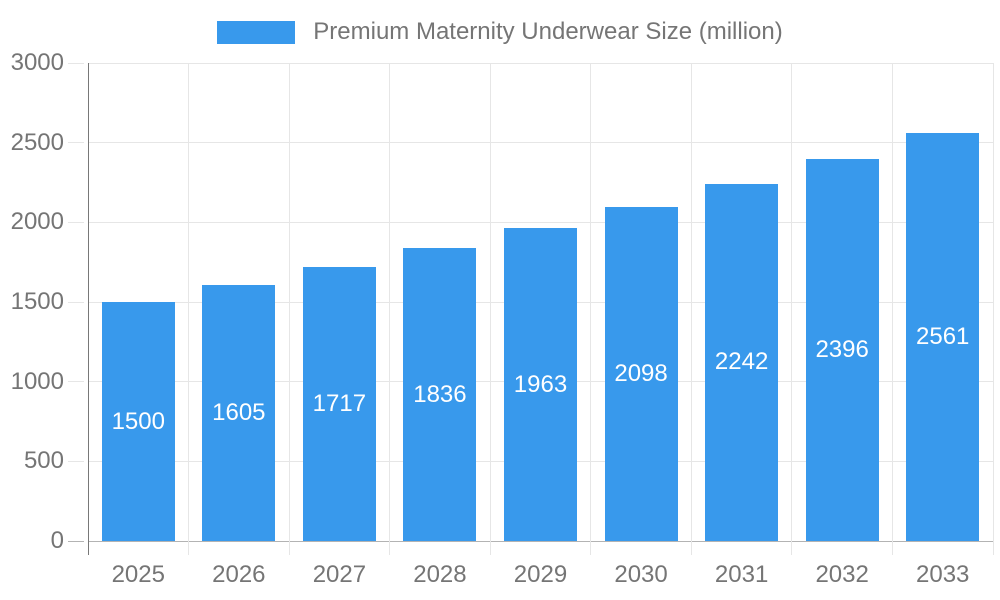  Describe the element at coordinates (88, 309) in the screenshot. I see `y-axis-line` at that location.